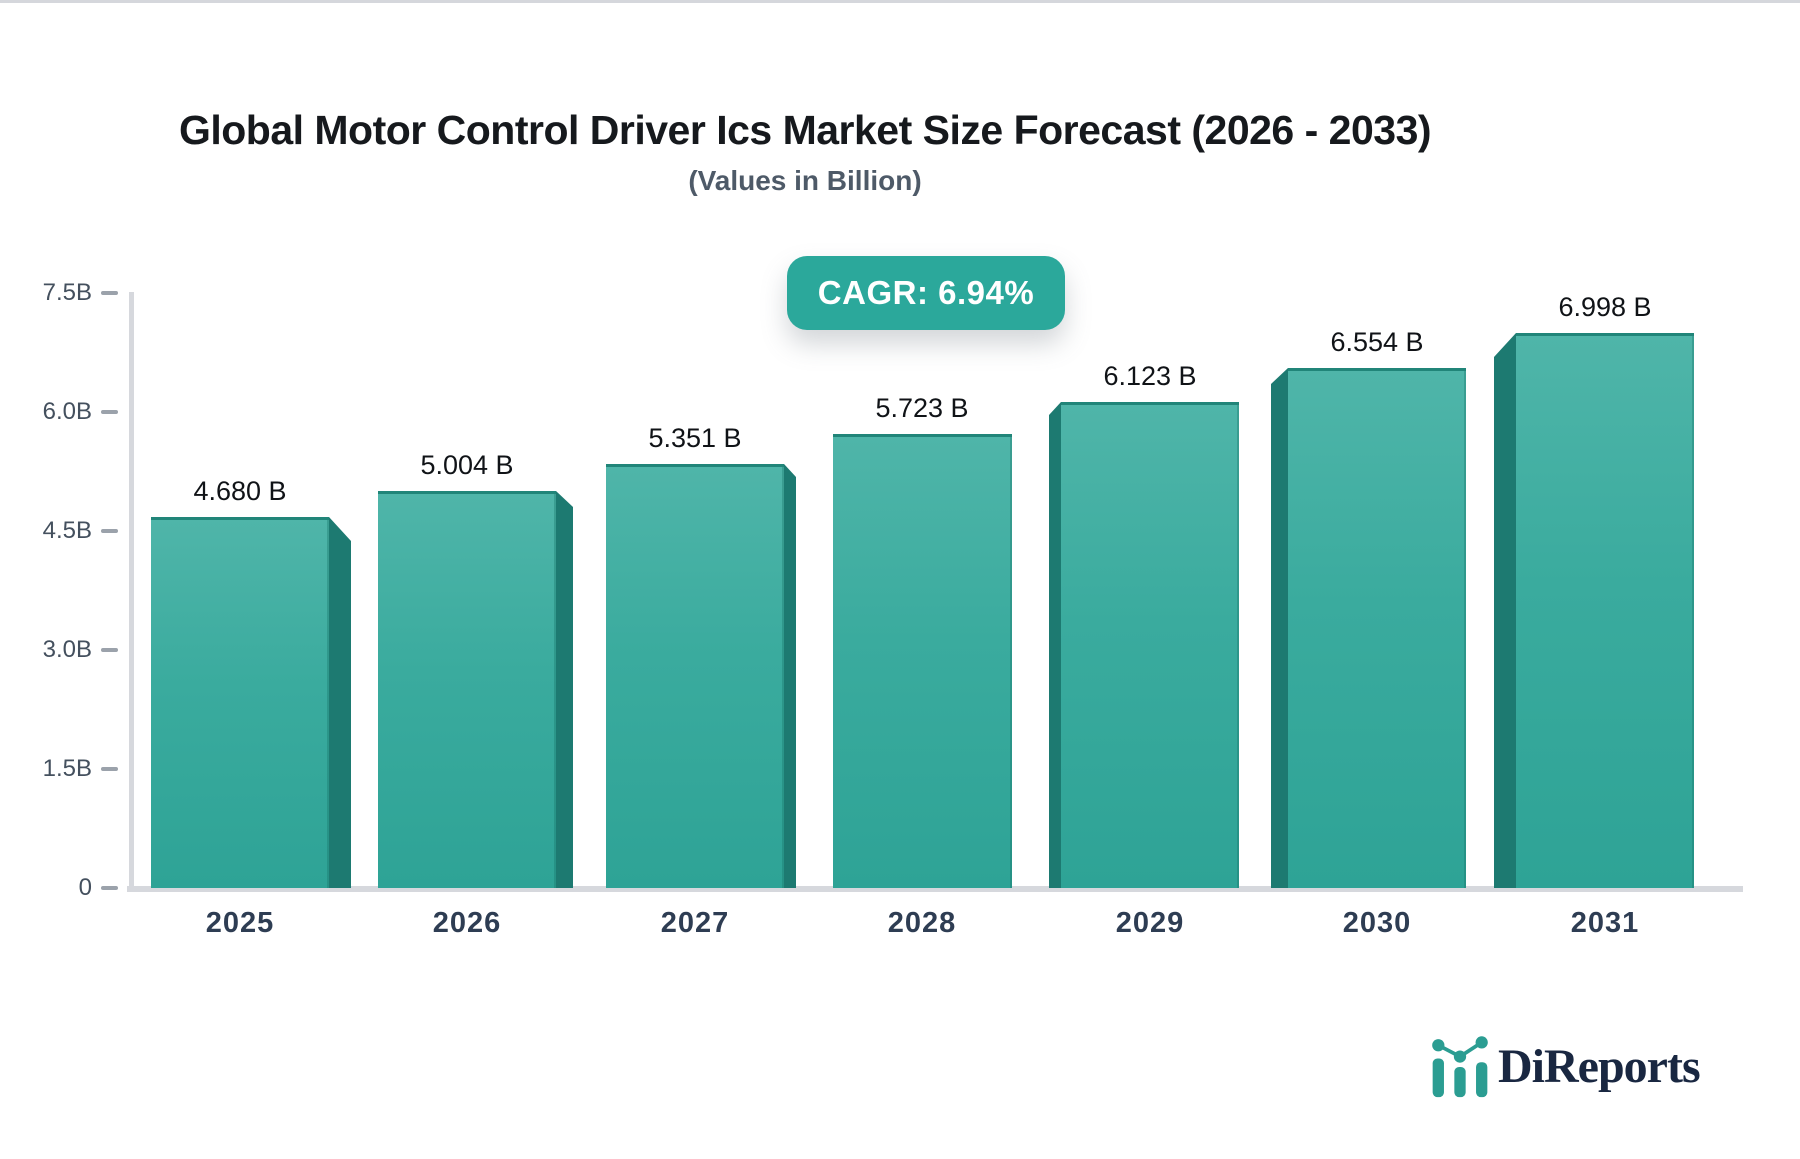 The height and width of the screenshot is (1159, 1800). I want to click on cagr-badge-label: CAGR: 6.94%, so click(926, 292).